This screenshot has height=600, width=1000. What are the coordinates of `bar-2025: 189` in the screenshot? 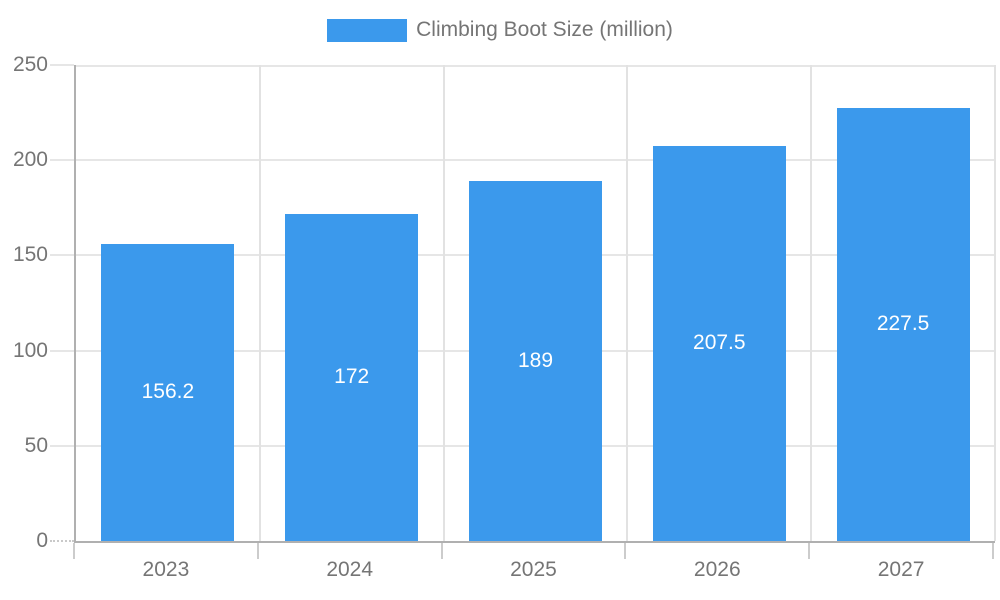 It's located at (535, 361).